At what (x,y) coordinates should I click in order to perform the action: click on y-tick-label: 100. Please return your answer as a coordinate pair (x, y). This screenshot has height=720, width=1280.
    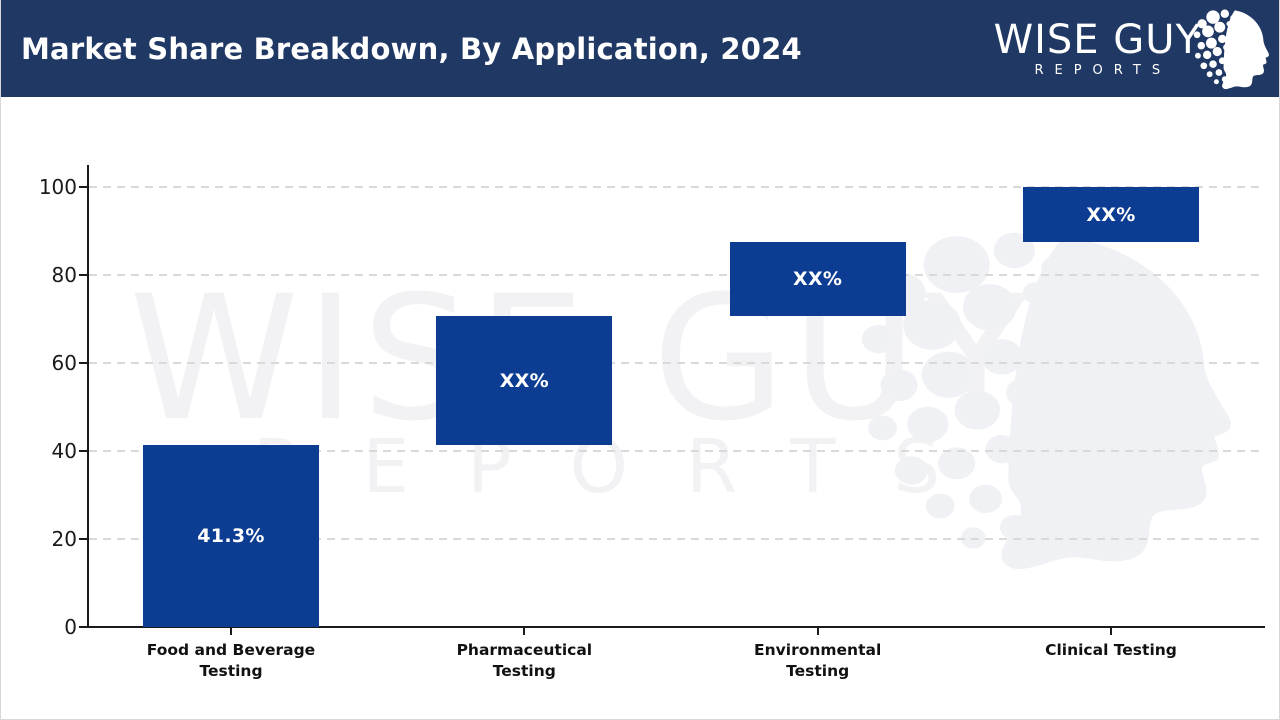
    Looking at the image, I should click on (57, 187).